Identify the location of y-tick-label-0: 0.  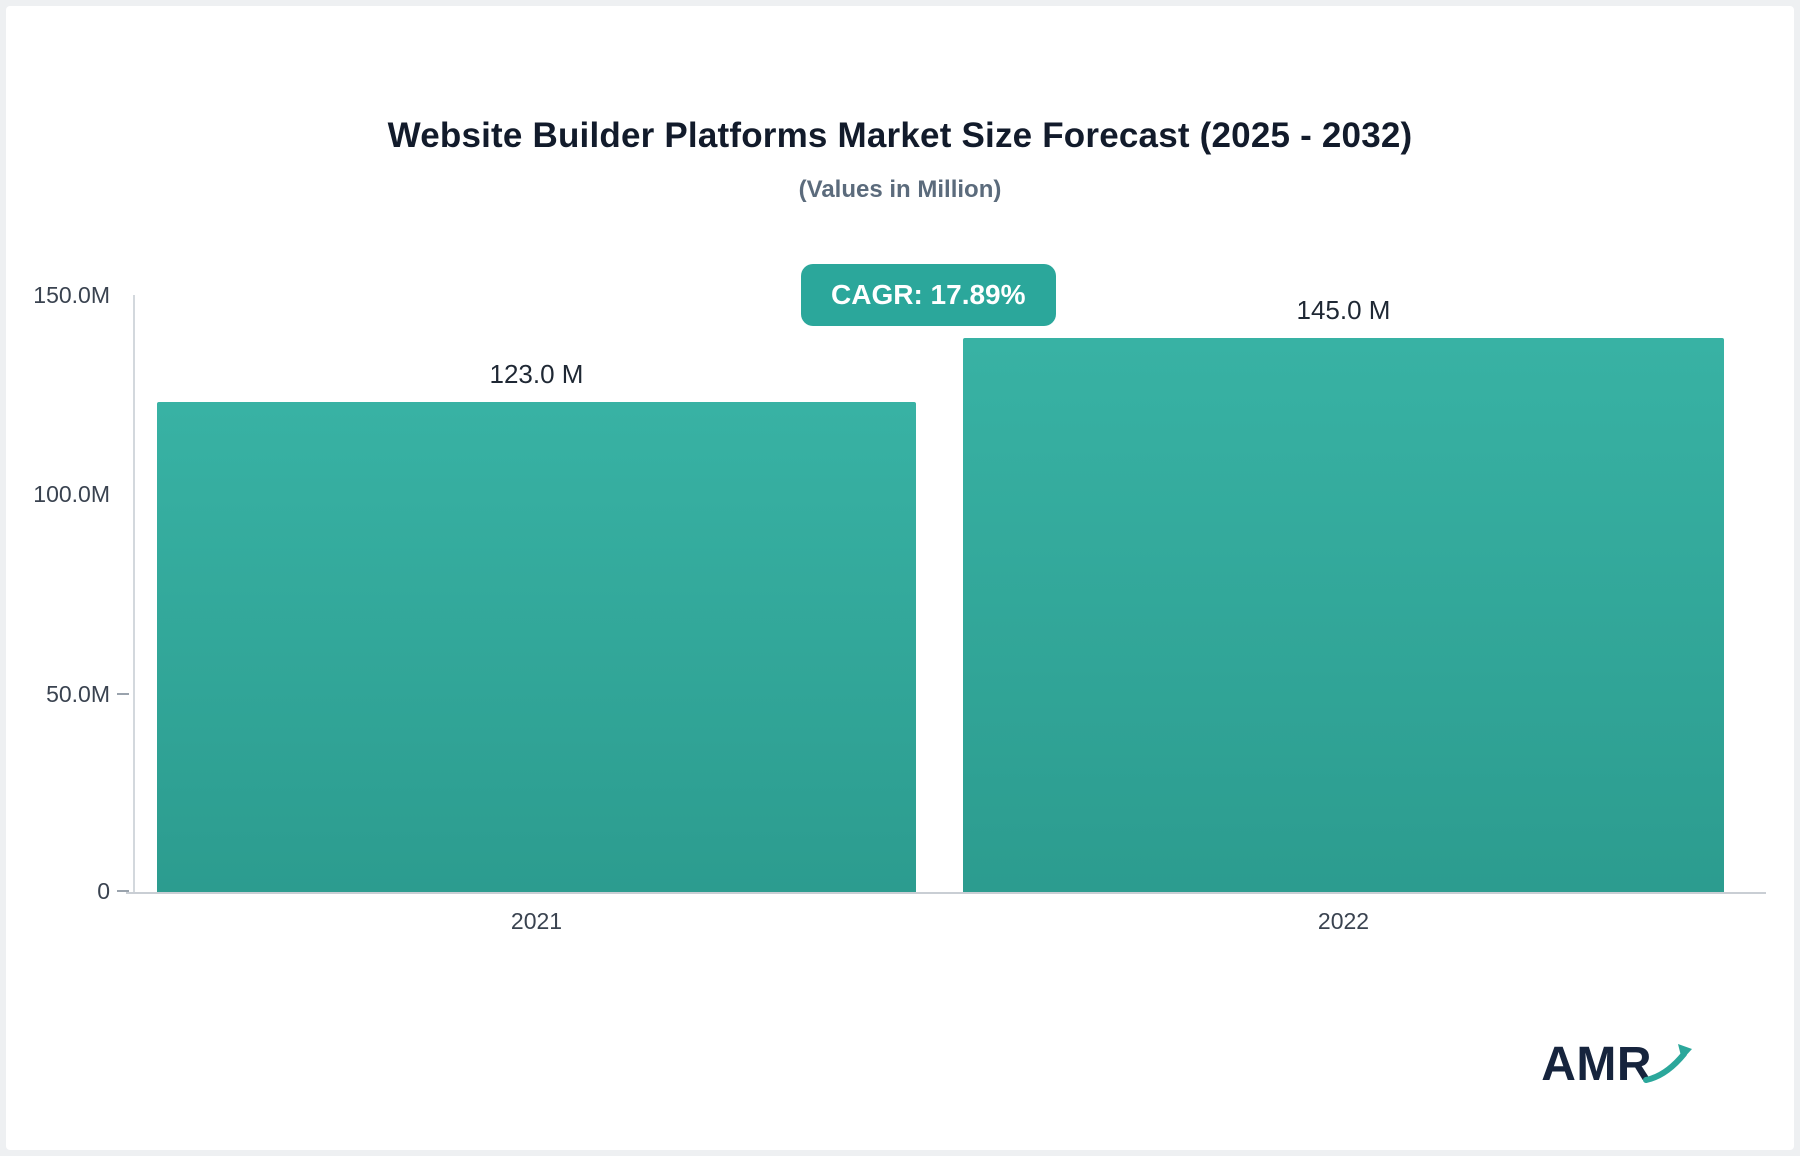
(103, 891).